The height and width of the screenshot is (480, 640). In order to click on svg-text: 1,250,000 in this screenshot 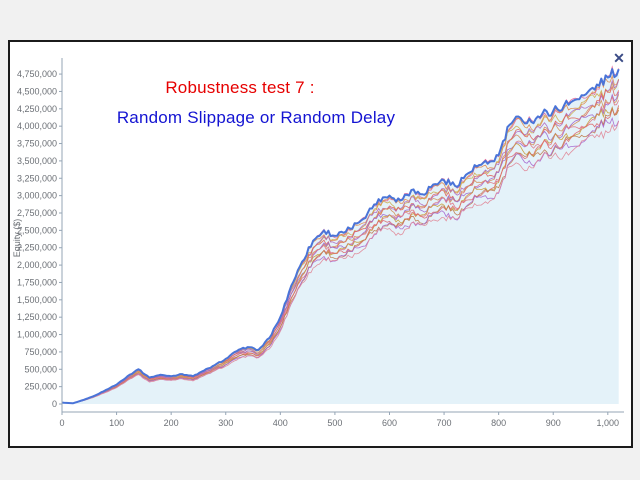, I will do `click(37, 317)`.